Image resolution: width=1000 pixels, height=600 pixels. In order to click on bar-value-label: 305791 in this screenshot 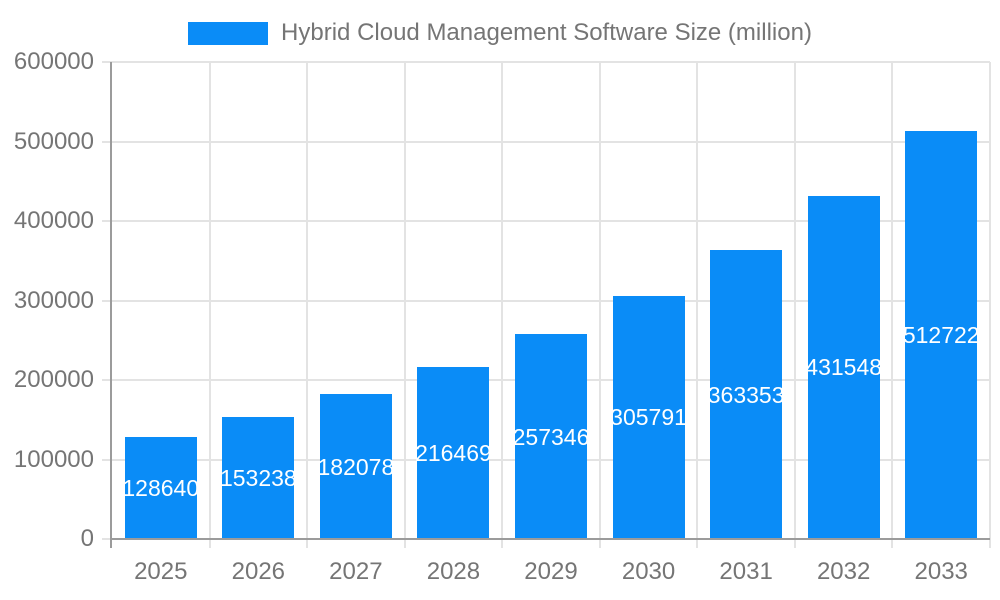, I will do `click(648, 417)`.